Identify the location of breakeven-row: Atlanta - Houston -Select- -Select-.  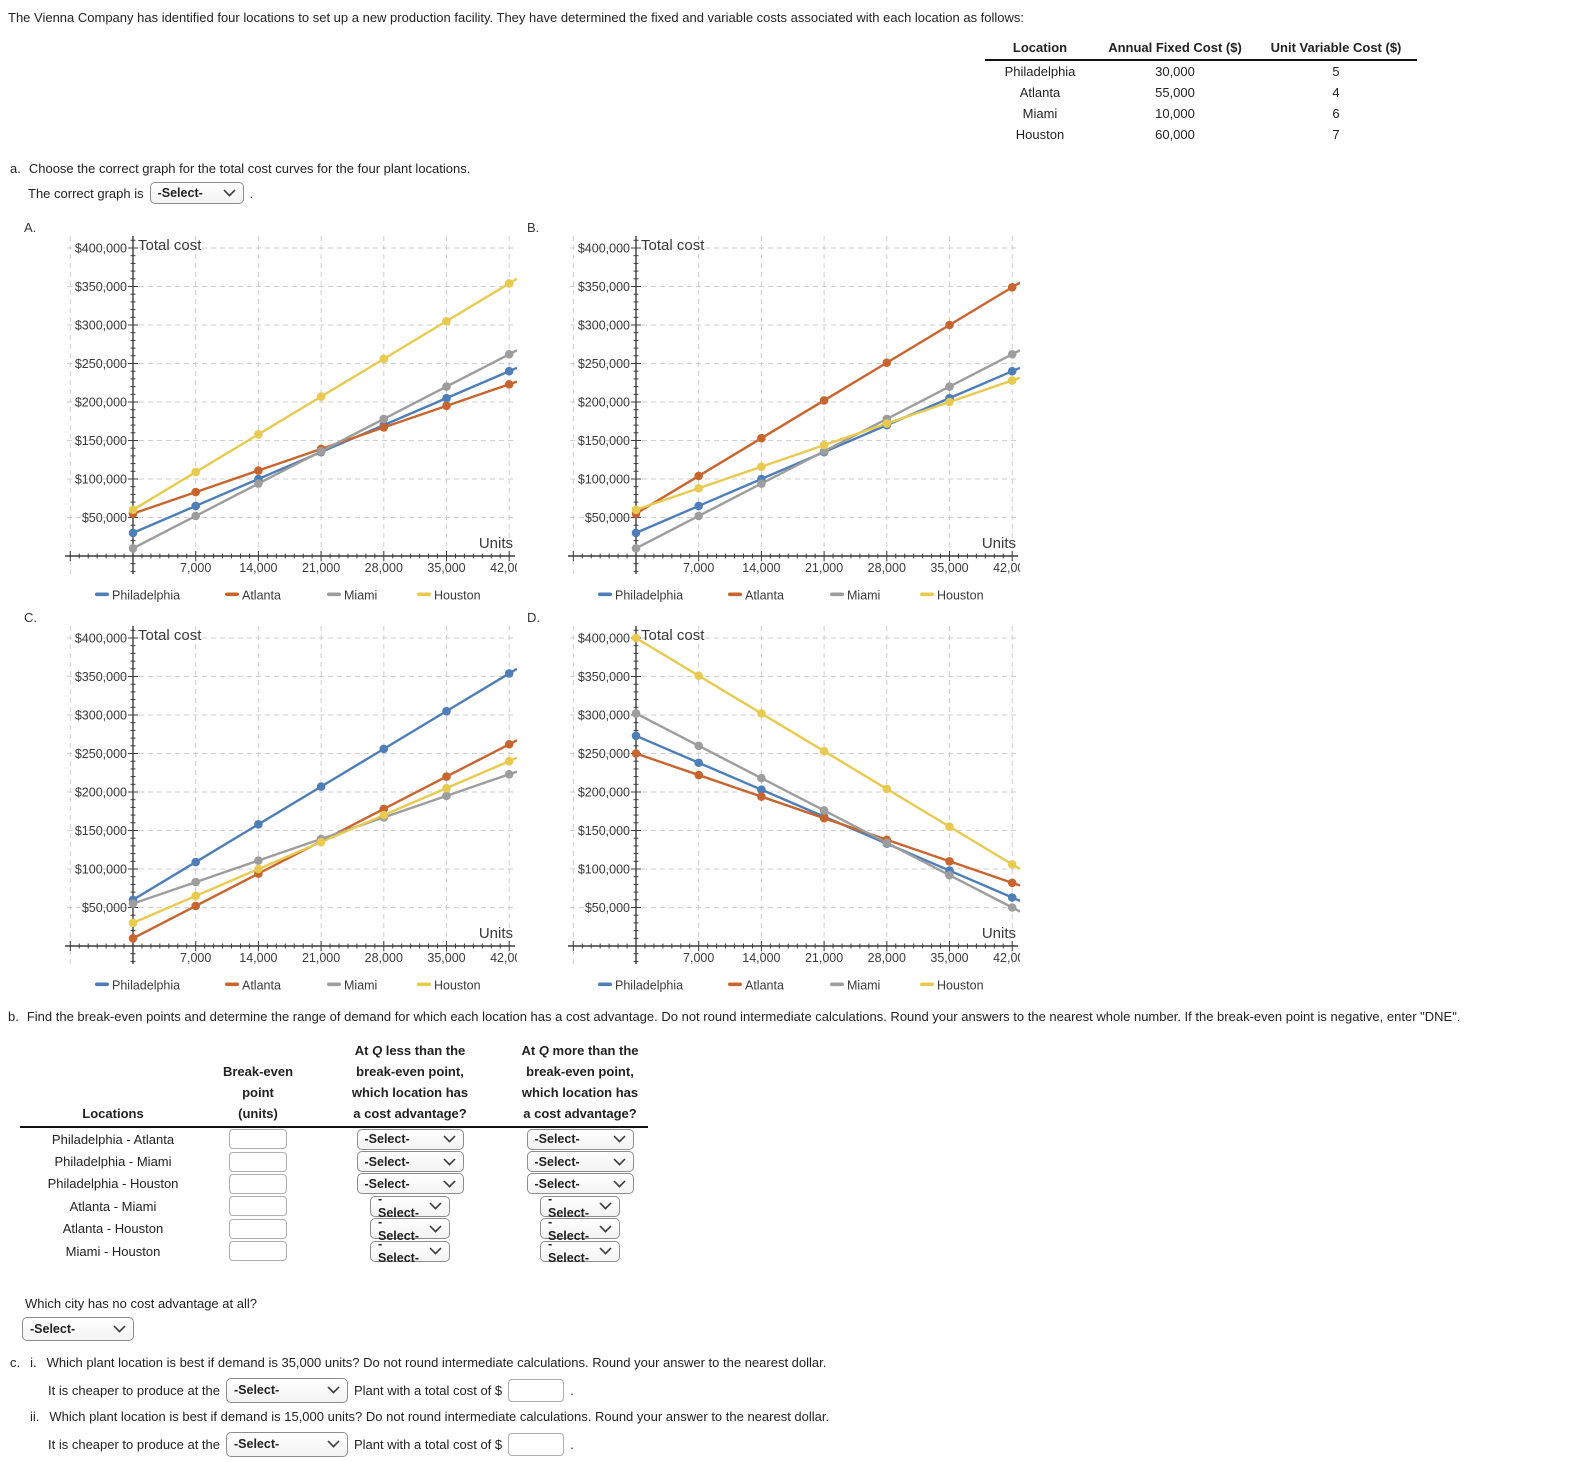
(336, 1229).